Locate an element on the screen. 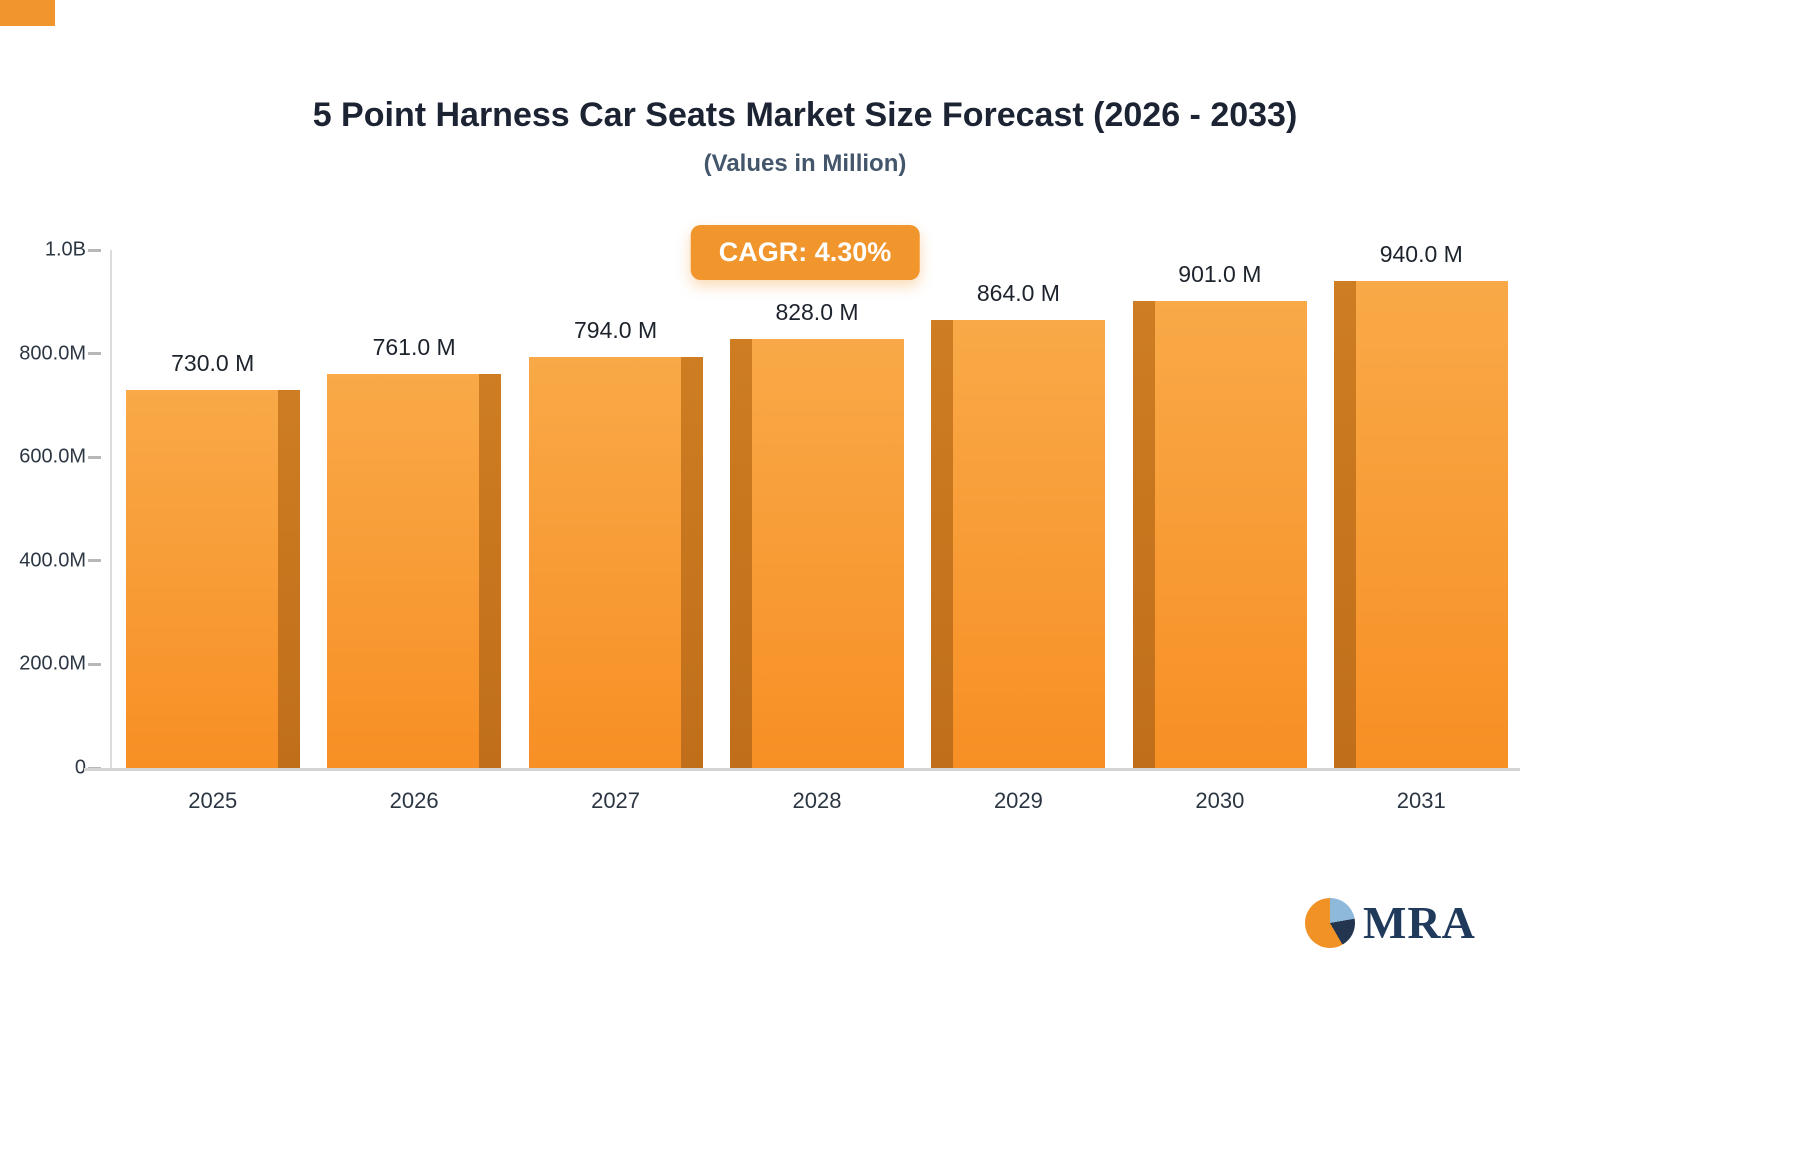  x-axis-category-label: 2026 is located at coordinates (414, 800).